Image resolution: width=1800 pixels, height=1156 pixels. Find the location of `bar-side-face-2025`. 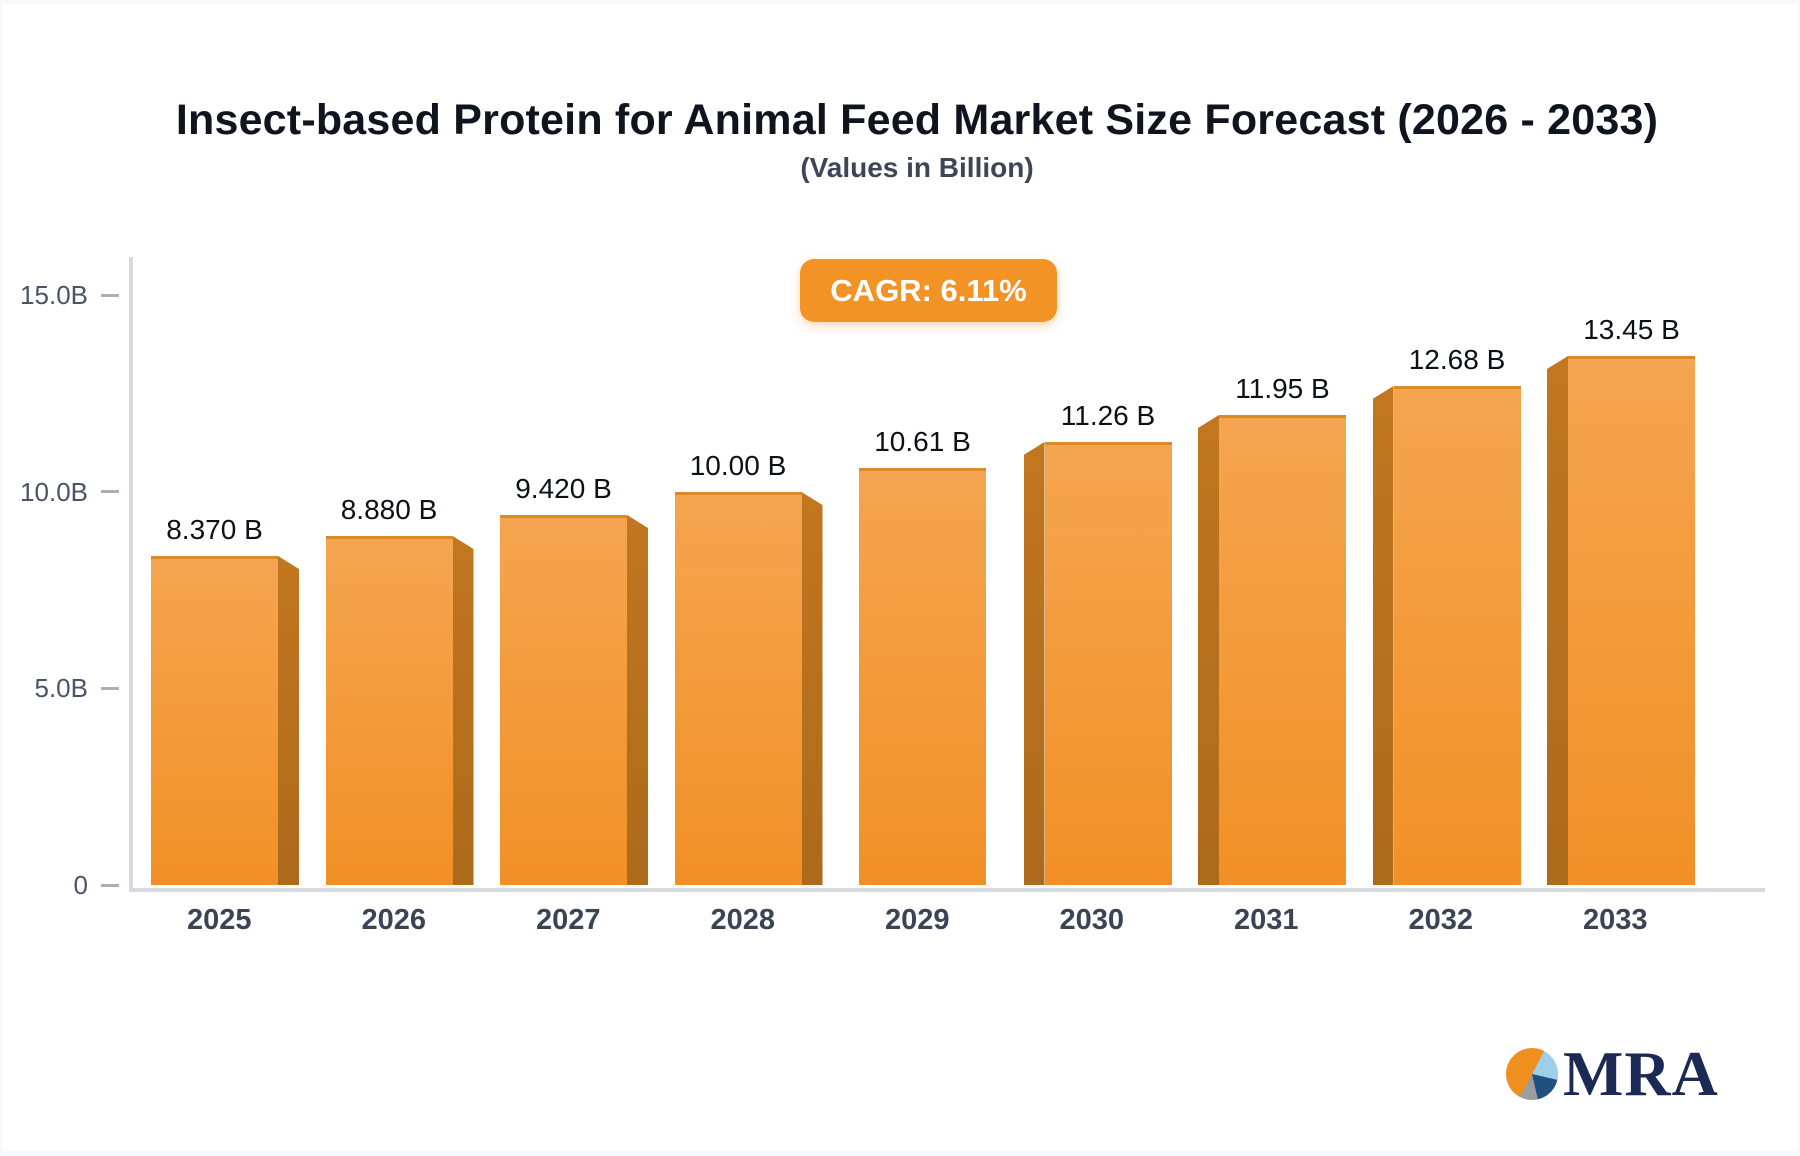

bar-side-face-2025 is located at coordinates (288, 720).